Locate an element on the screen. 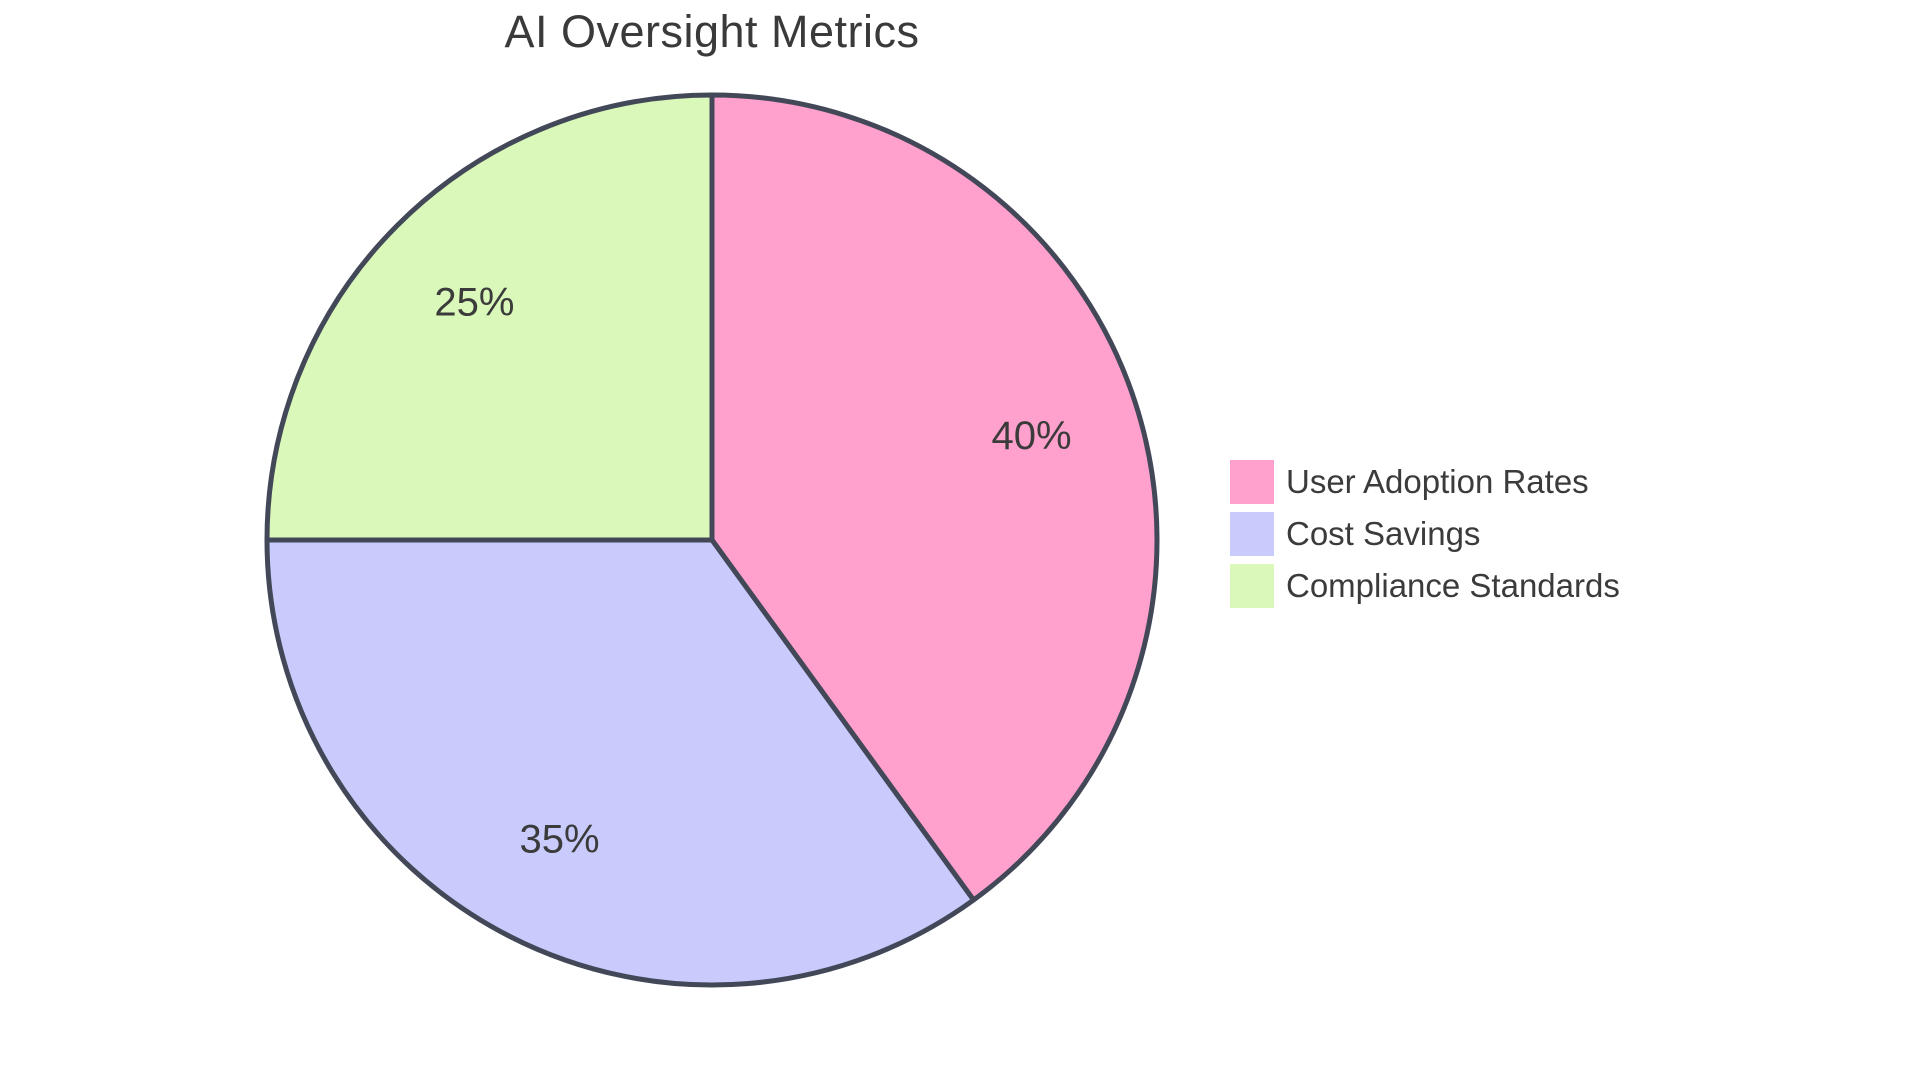 The image size is (1920, 1083). legend-swatch-user-adoption-rates is located at coordinates (1252, 482).